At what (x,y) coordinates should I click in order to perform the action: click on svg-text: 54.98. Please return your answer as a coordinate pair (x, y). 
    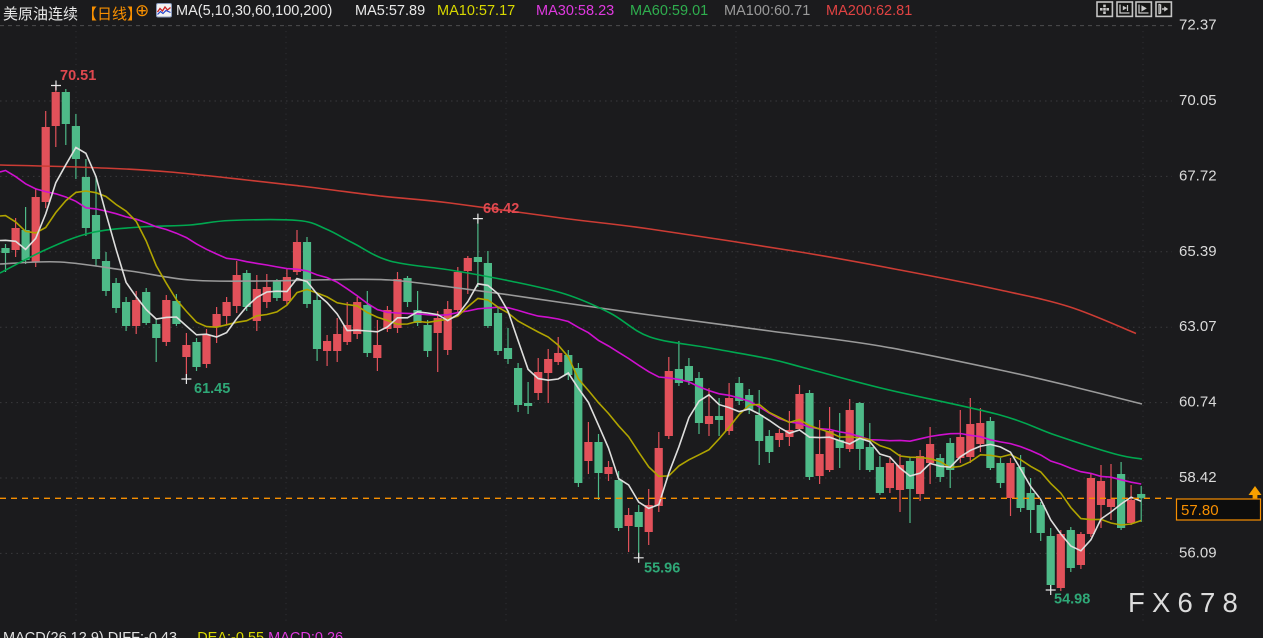
    Looking at the image, I should click on (1072, 600).